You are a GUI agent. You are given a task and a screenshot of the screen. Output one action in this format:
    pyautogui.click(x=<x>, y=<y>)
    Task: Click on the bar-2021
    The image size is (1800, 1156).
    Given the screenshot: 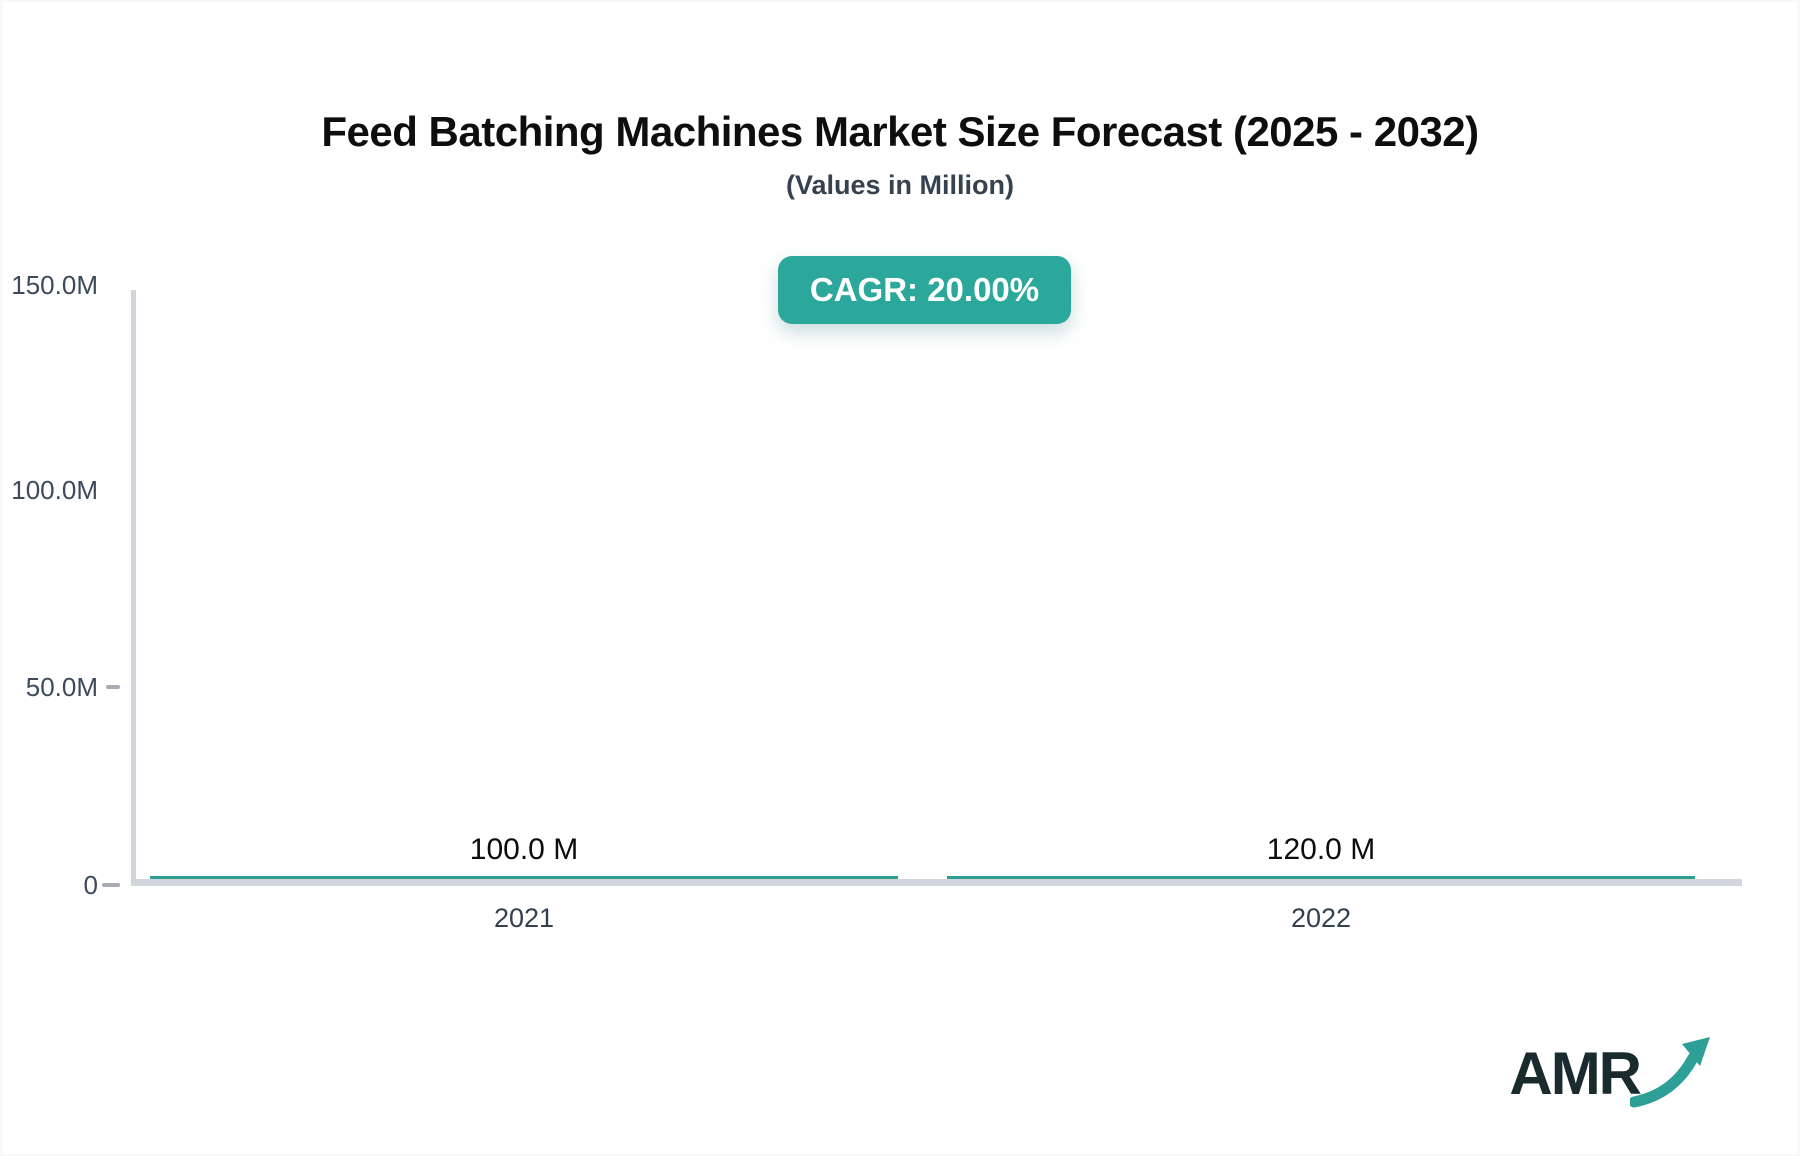 What is the action you would take?
    pyautogui.click(x=524, y=877)
    